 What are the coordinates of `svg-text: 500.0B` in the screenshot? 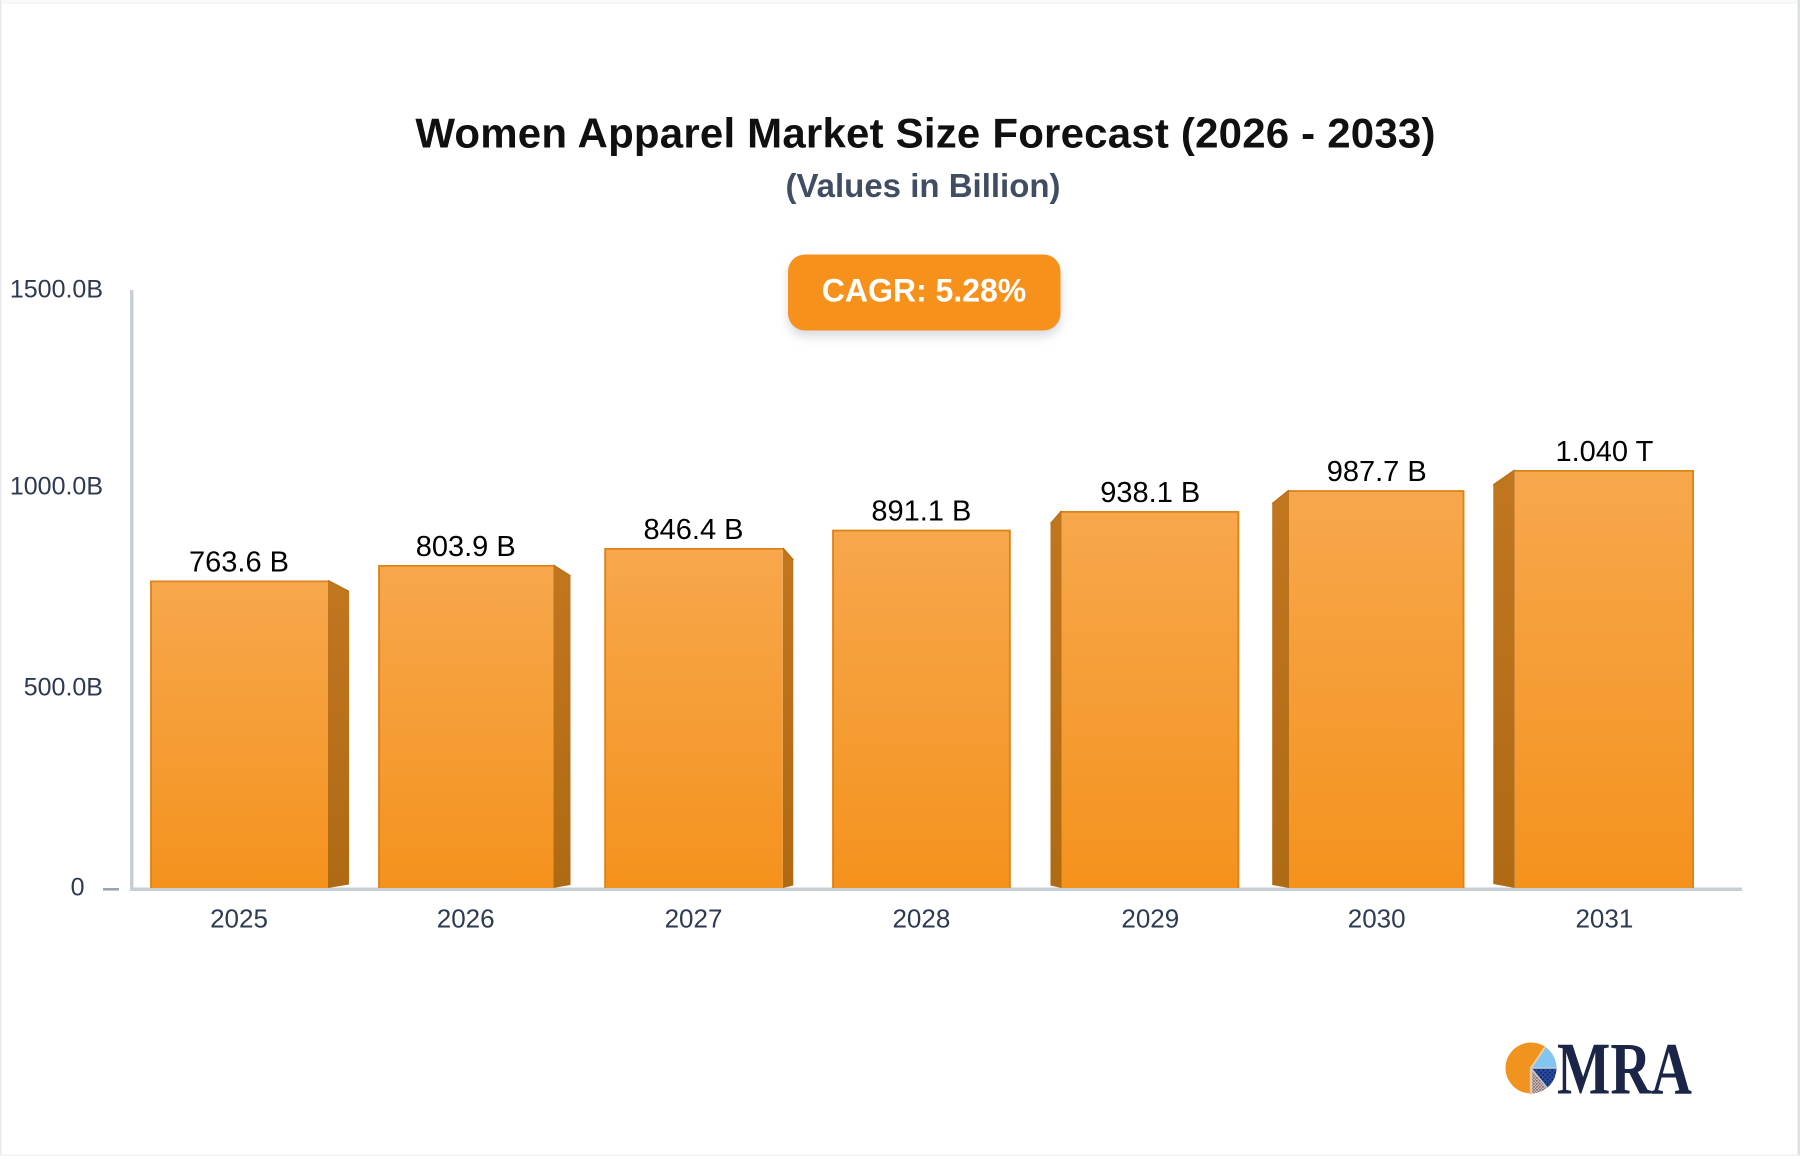 It's located at (63, 688).